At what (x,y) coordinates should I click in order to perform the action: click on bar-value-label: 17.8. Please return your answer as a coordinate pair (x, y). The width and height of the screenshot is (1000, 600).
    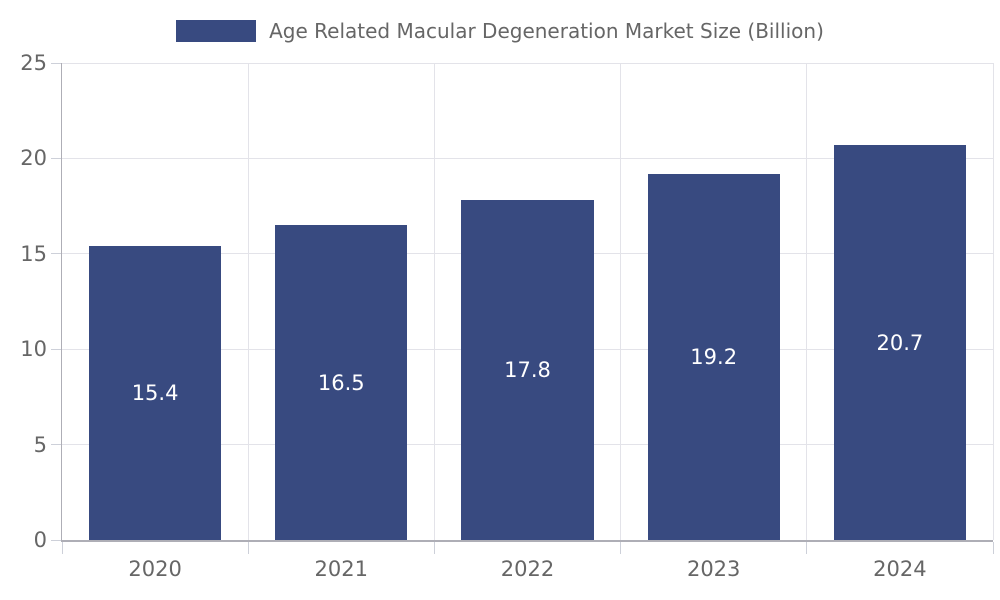
    Looking at the image, I should click on (527, 370).